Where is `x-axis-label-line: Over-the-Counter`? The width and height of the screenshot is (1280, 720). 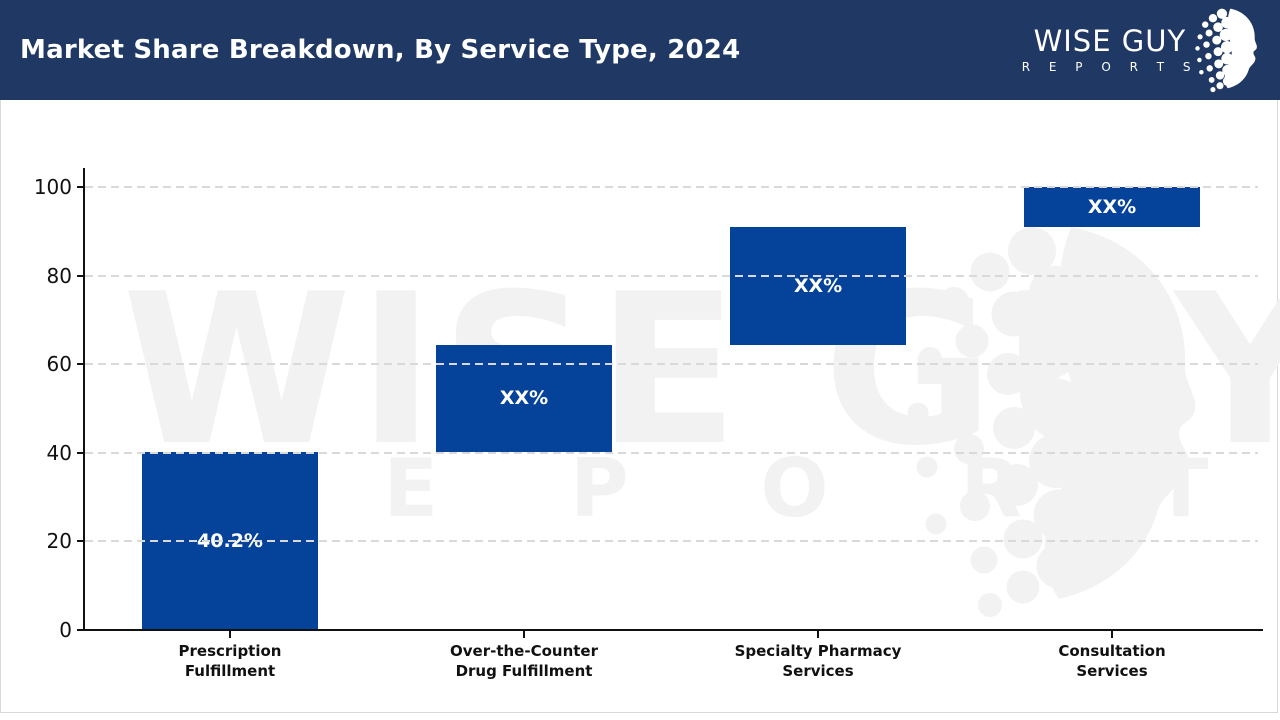
x-axis-label-line: Over-the-Counter is located at coordinates (524, 651).